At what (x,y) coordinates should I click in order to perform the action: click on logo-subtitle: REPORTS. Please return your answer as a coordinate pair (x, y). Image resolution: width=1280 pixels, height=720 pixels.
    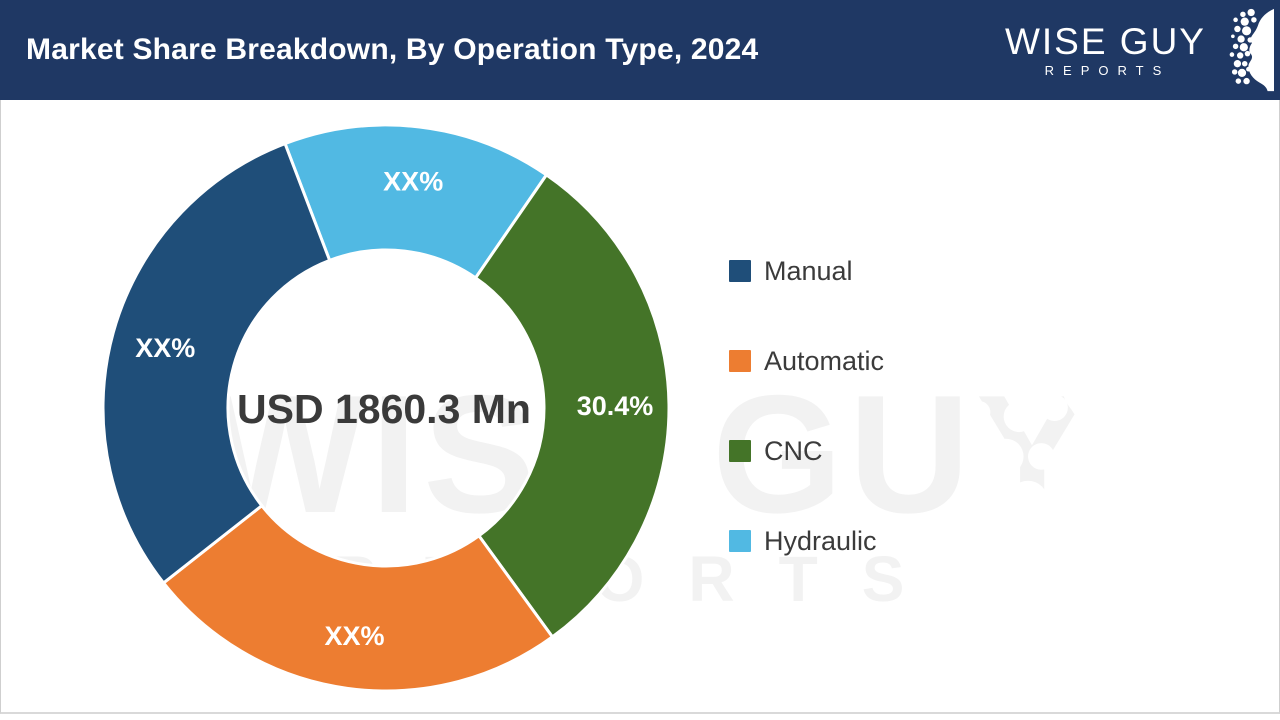
    Looking at the image, I should click on (1107, 70).